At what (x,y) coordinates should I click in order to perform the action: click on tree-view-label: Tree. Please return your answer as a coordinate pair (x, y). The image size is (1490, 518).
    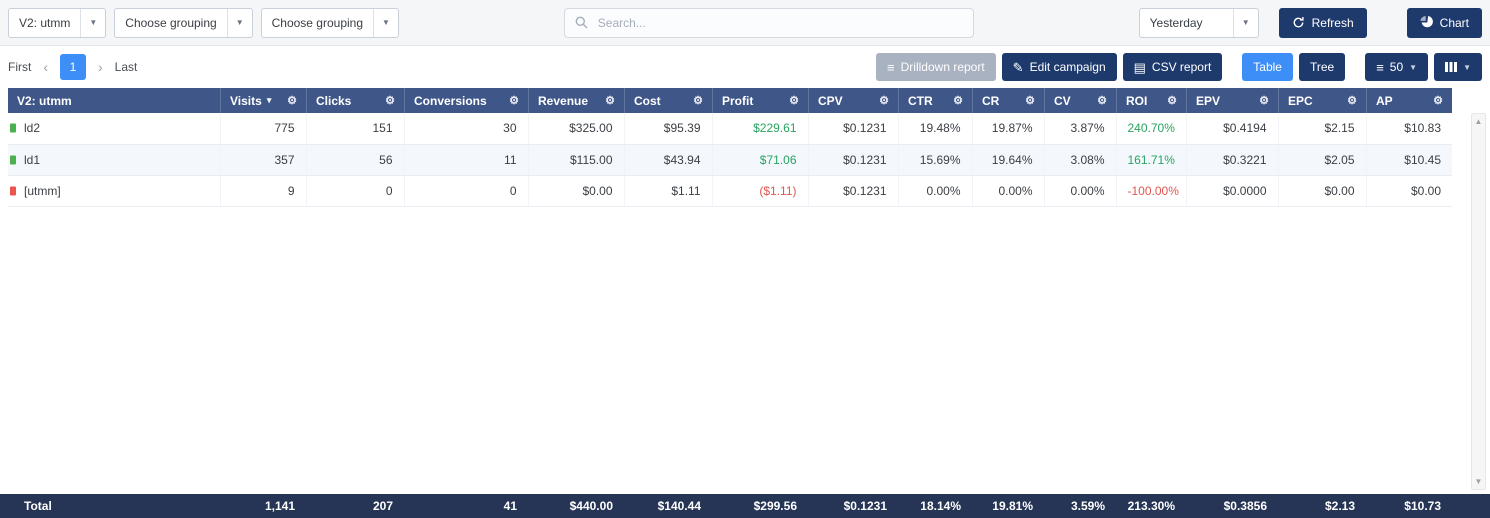
    Looking at the image, I should click on (1322, 67).